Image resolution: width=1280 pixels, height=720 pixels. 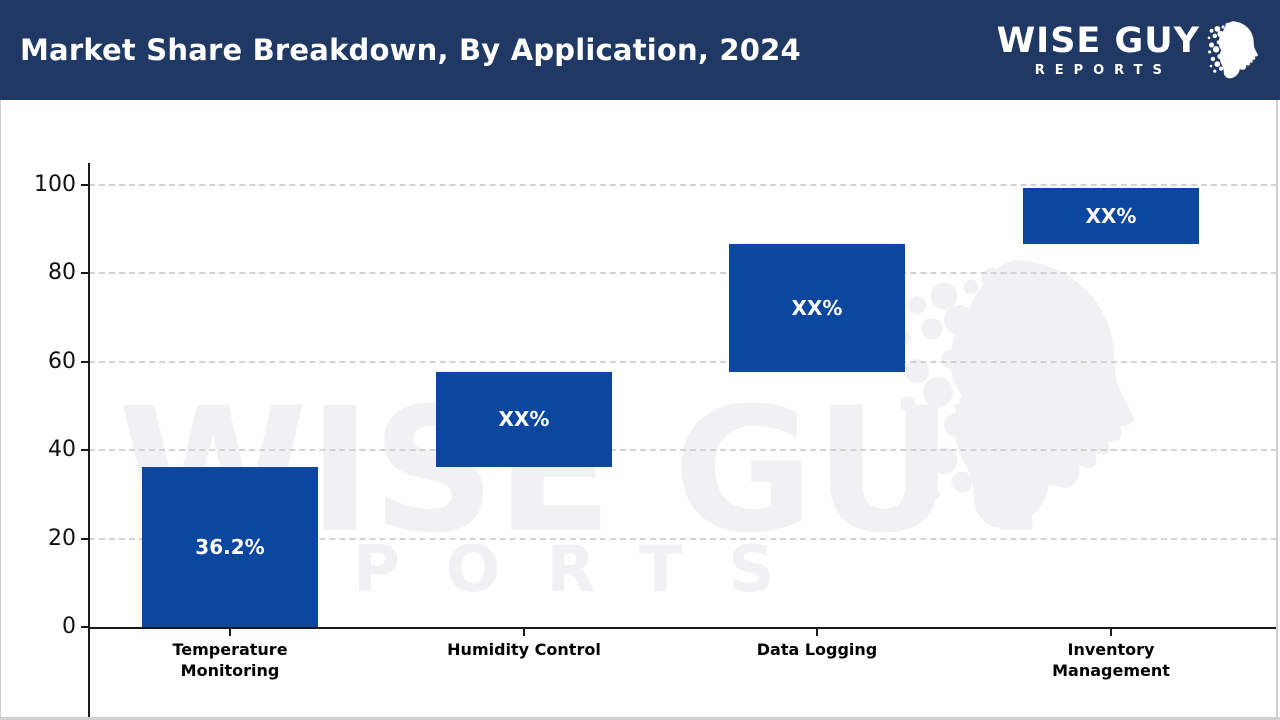 I want to click on bar-inventory-management: XX%, so click(x=1111, y=216).